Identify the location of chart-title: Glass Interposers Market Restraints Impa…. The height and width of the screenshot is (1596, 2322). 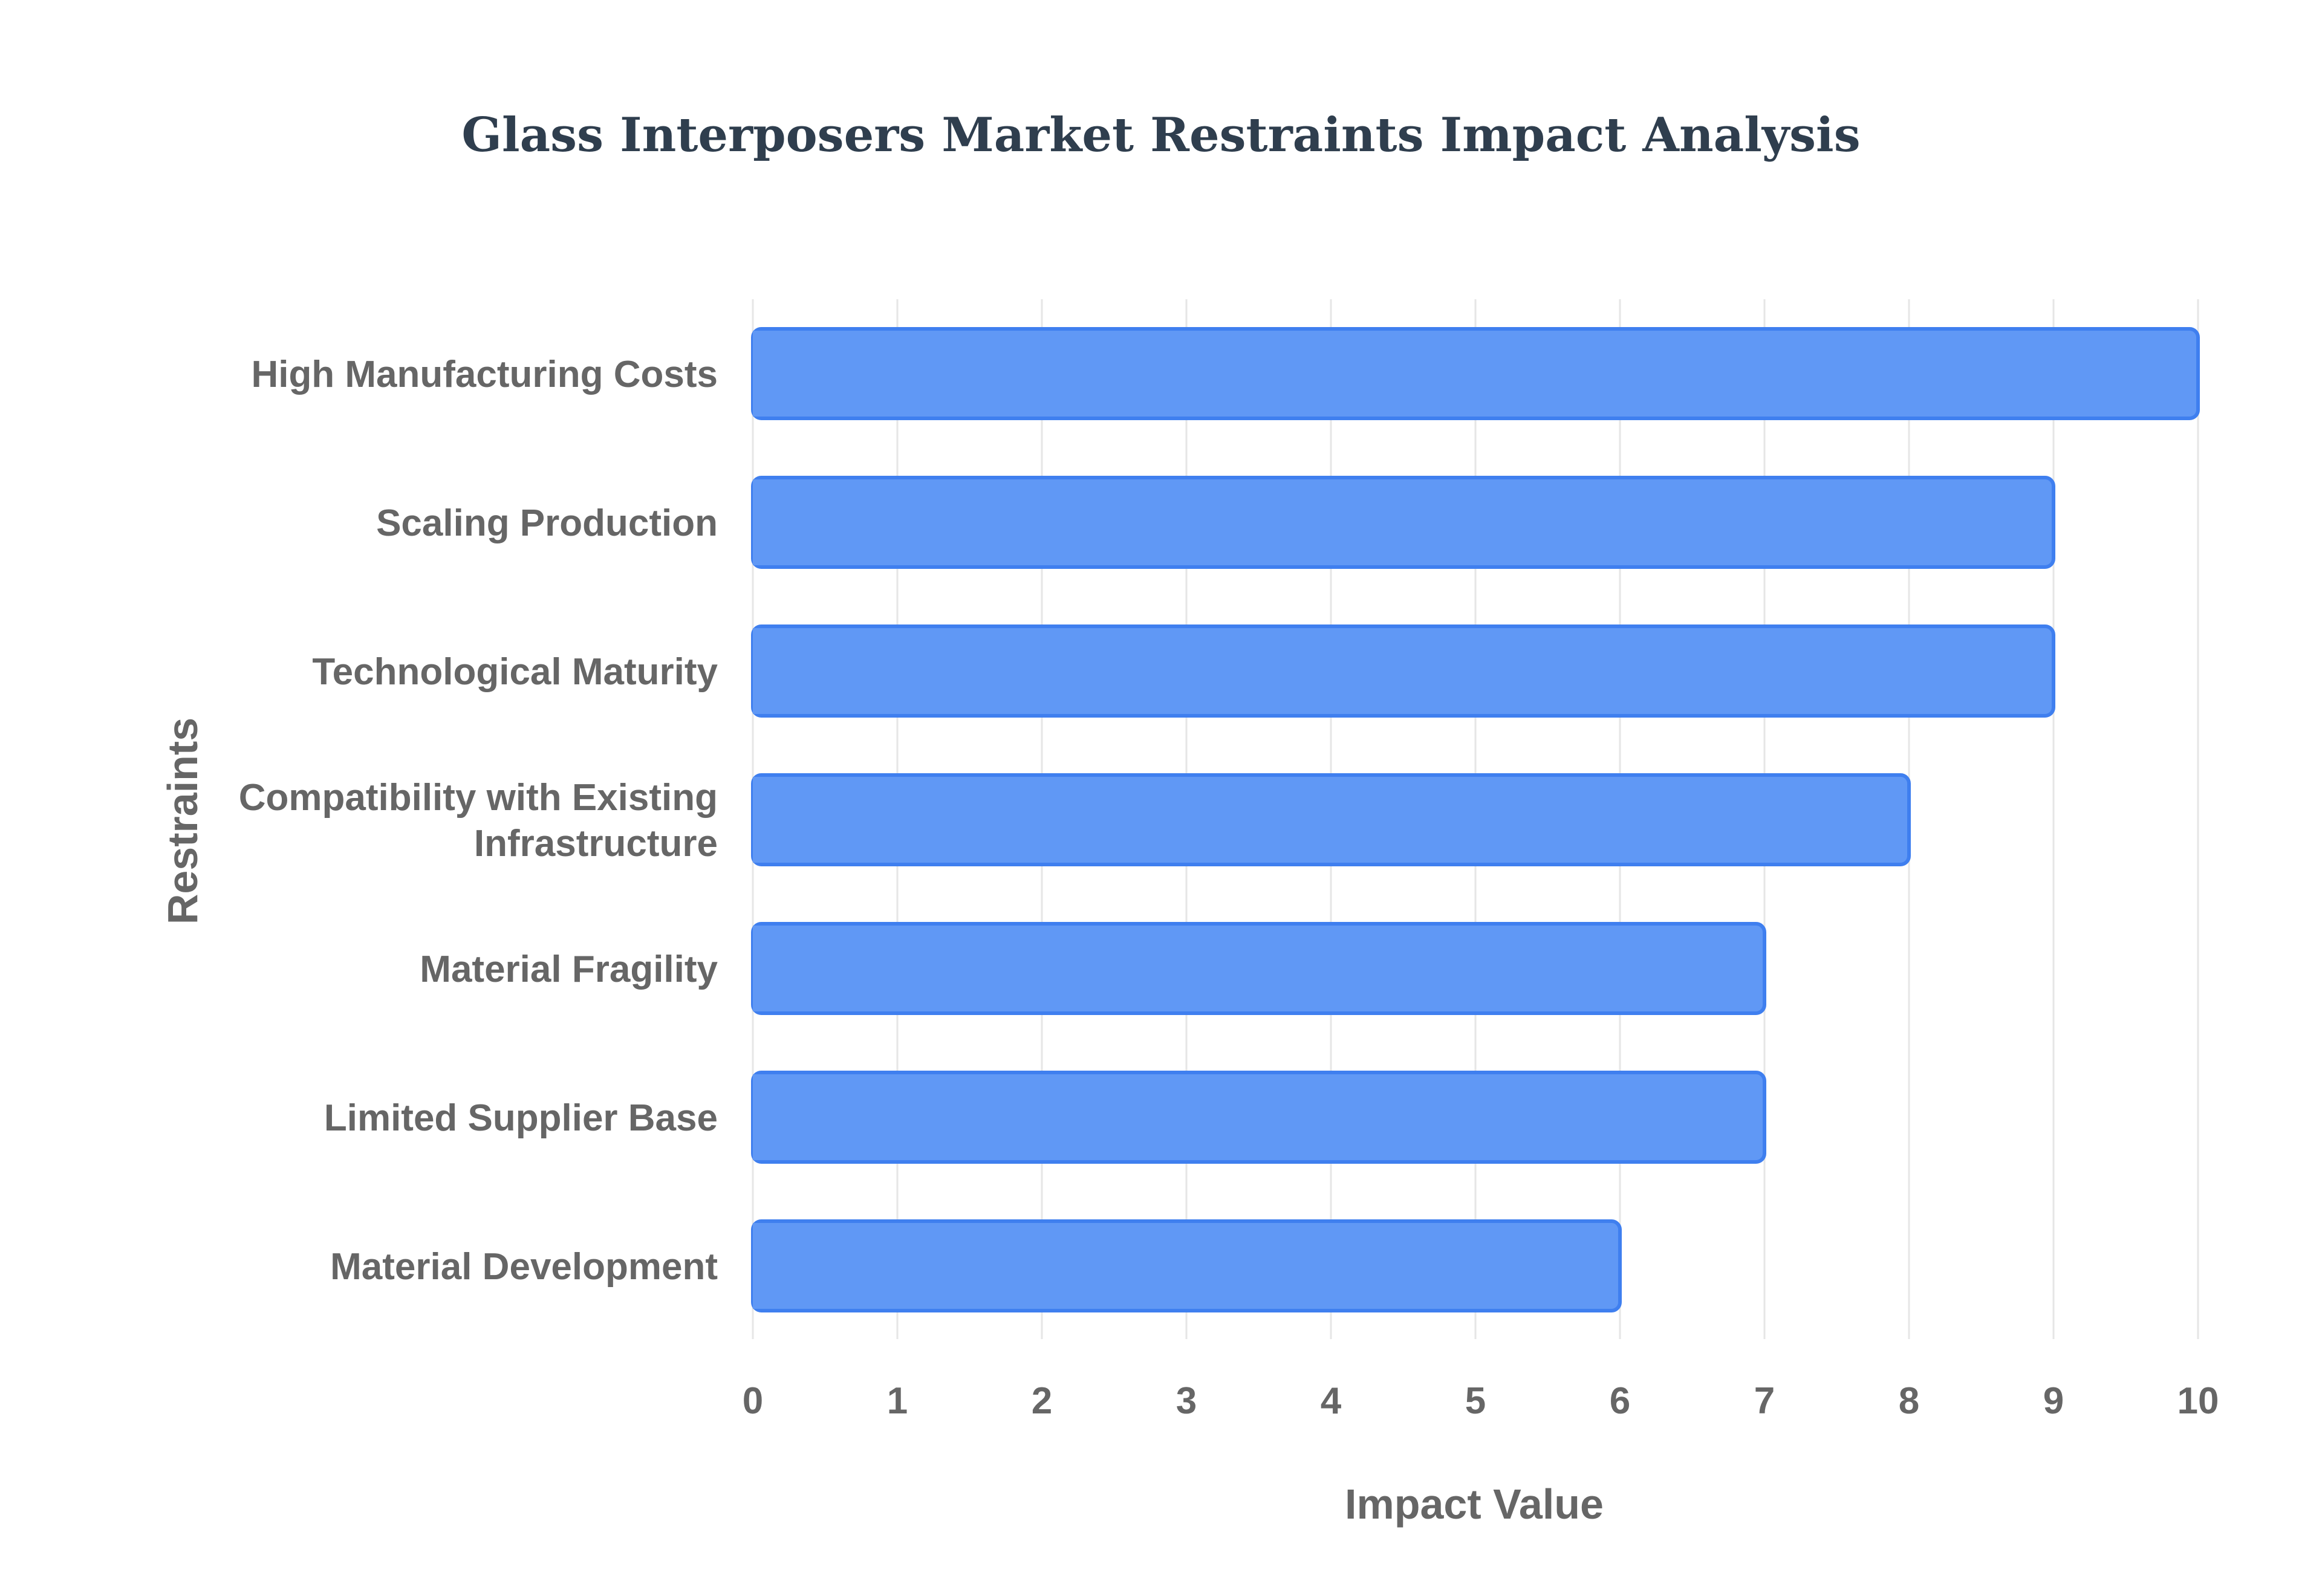
(1160, 135).